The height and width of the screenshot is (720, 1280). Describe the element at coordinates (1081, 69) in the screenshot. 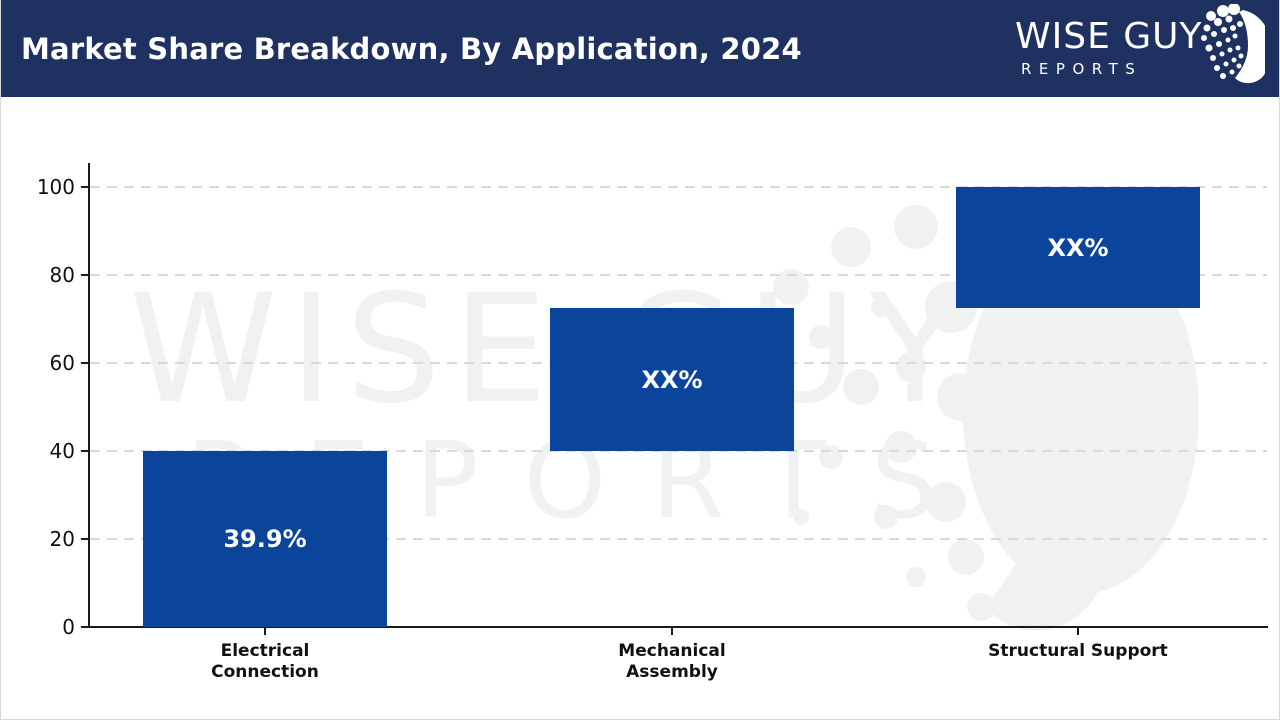

I see `logo-subtext: REPORTS` at that location.